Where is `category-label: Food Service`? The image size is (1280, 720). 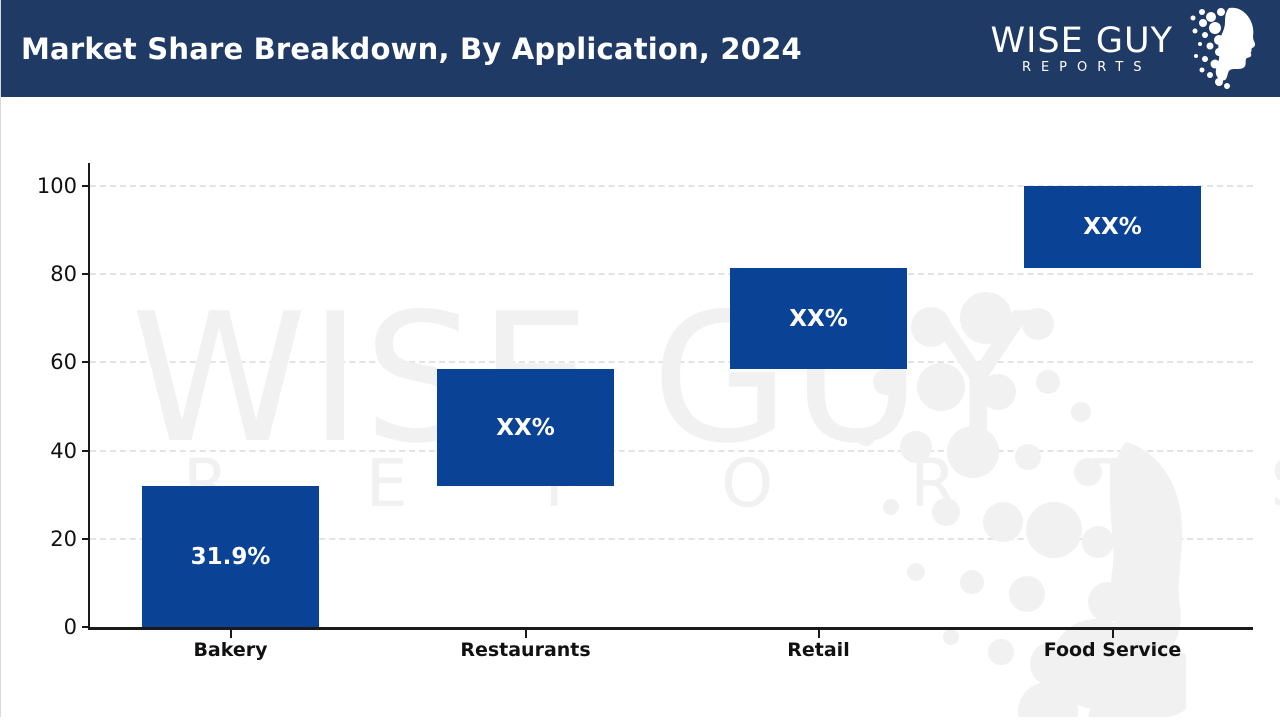 category-label: Food Service is located at coordinates (1112, 650).